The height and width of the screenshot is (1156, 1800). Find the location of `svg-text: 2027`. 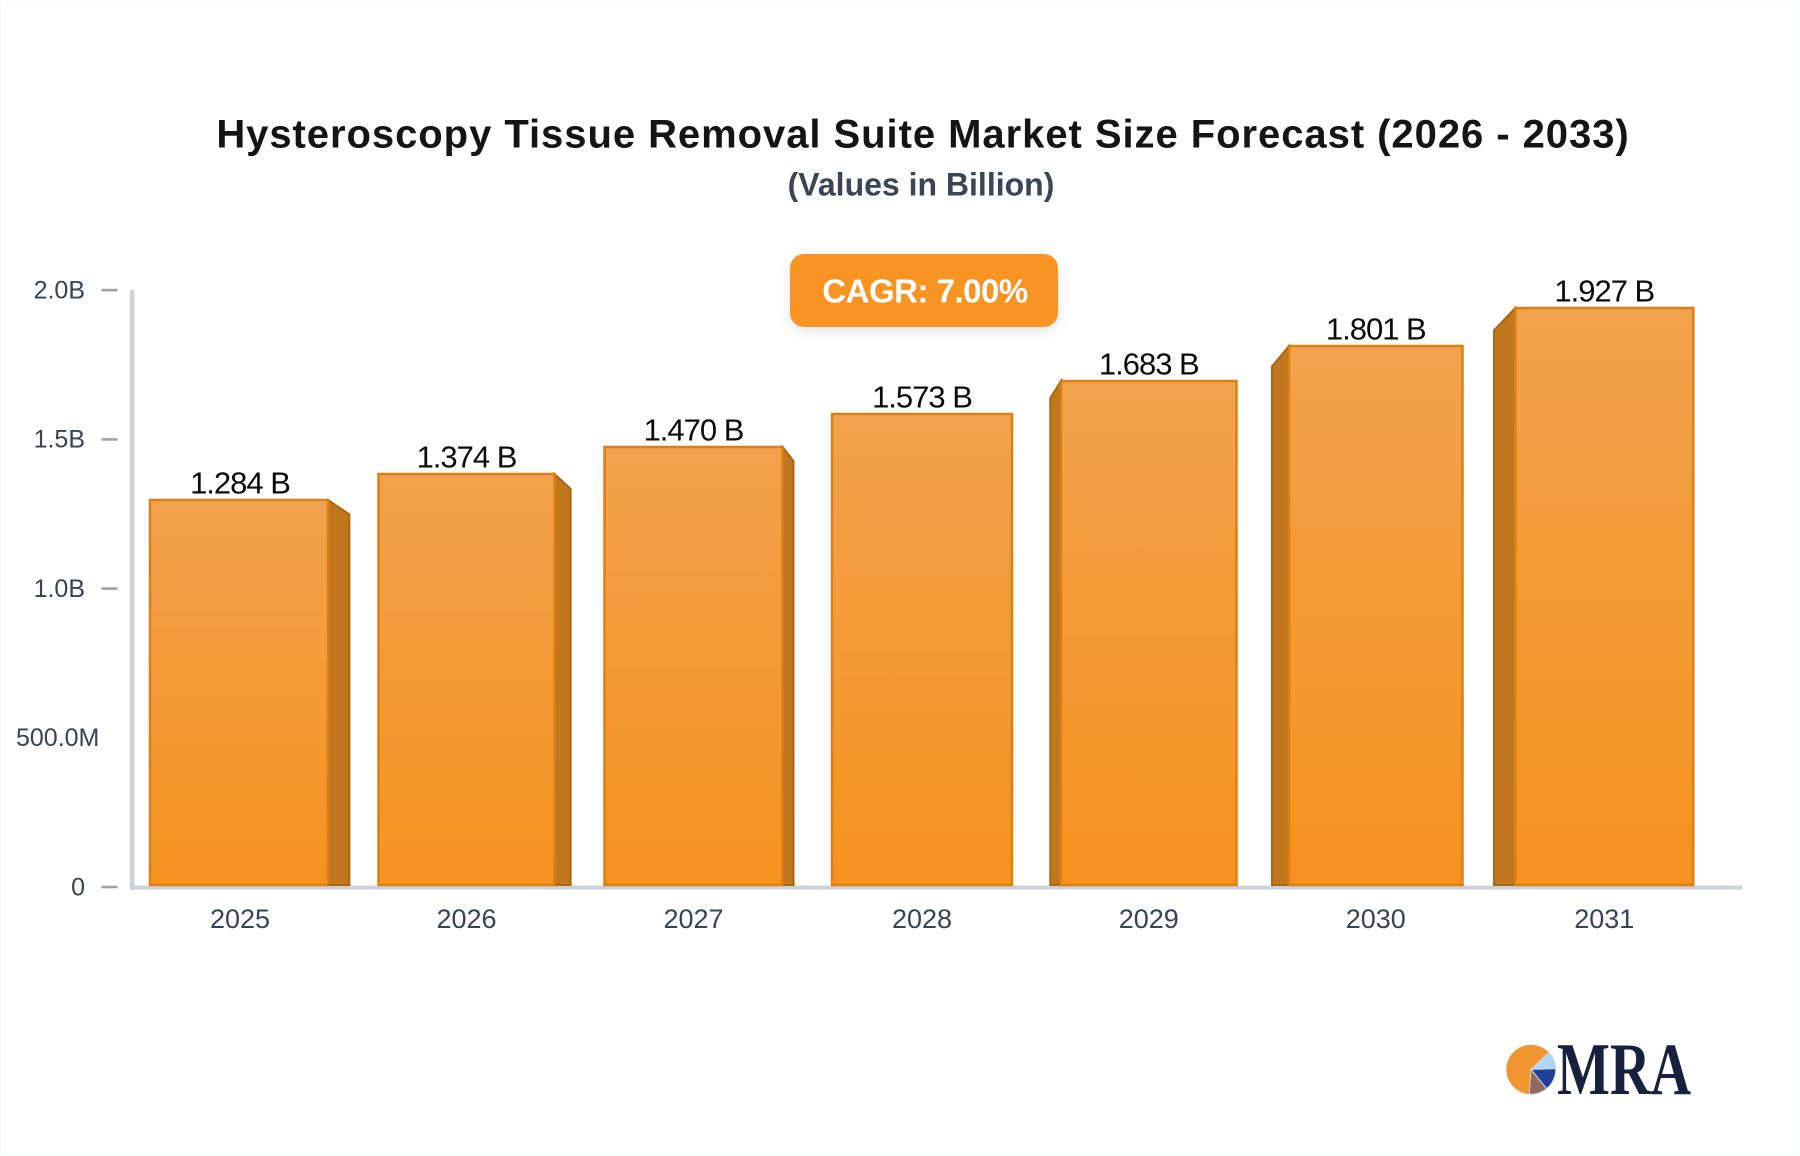

svg-text: 2027 is located at coordinates (693, 919).